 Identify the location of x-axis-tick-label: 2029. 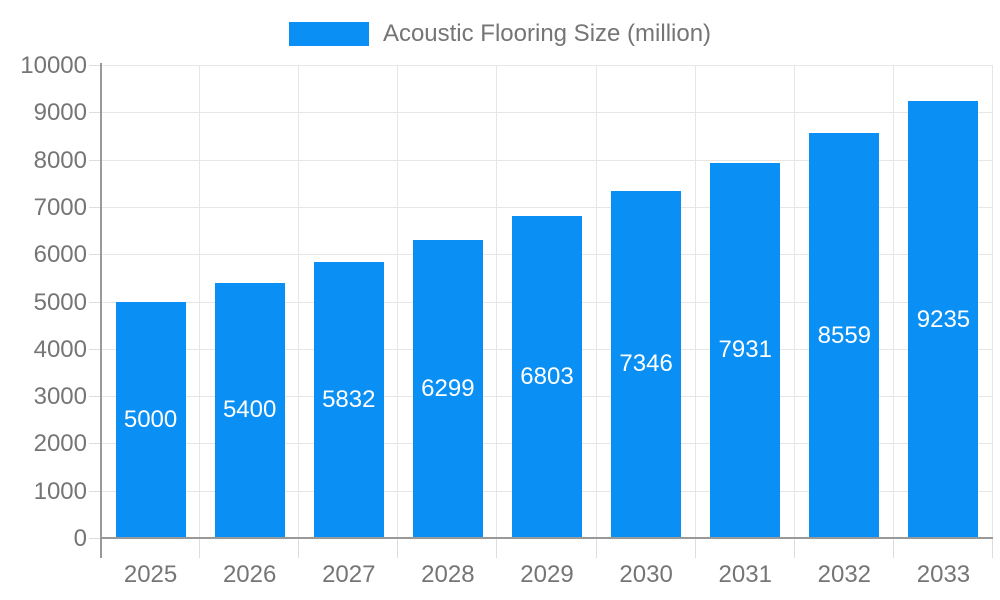
(547, 574).